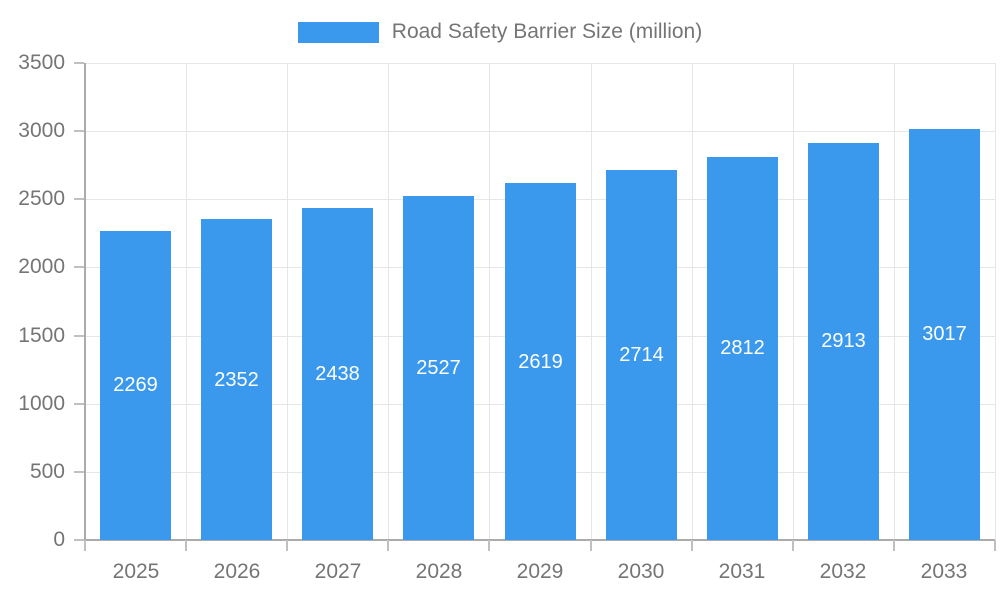  Describe the element at coordinates (41, 198) in the screenshot. I see `y-axis-tick-label: 2500` at that location.